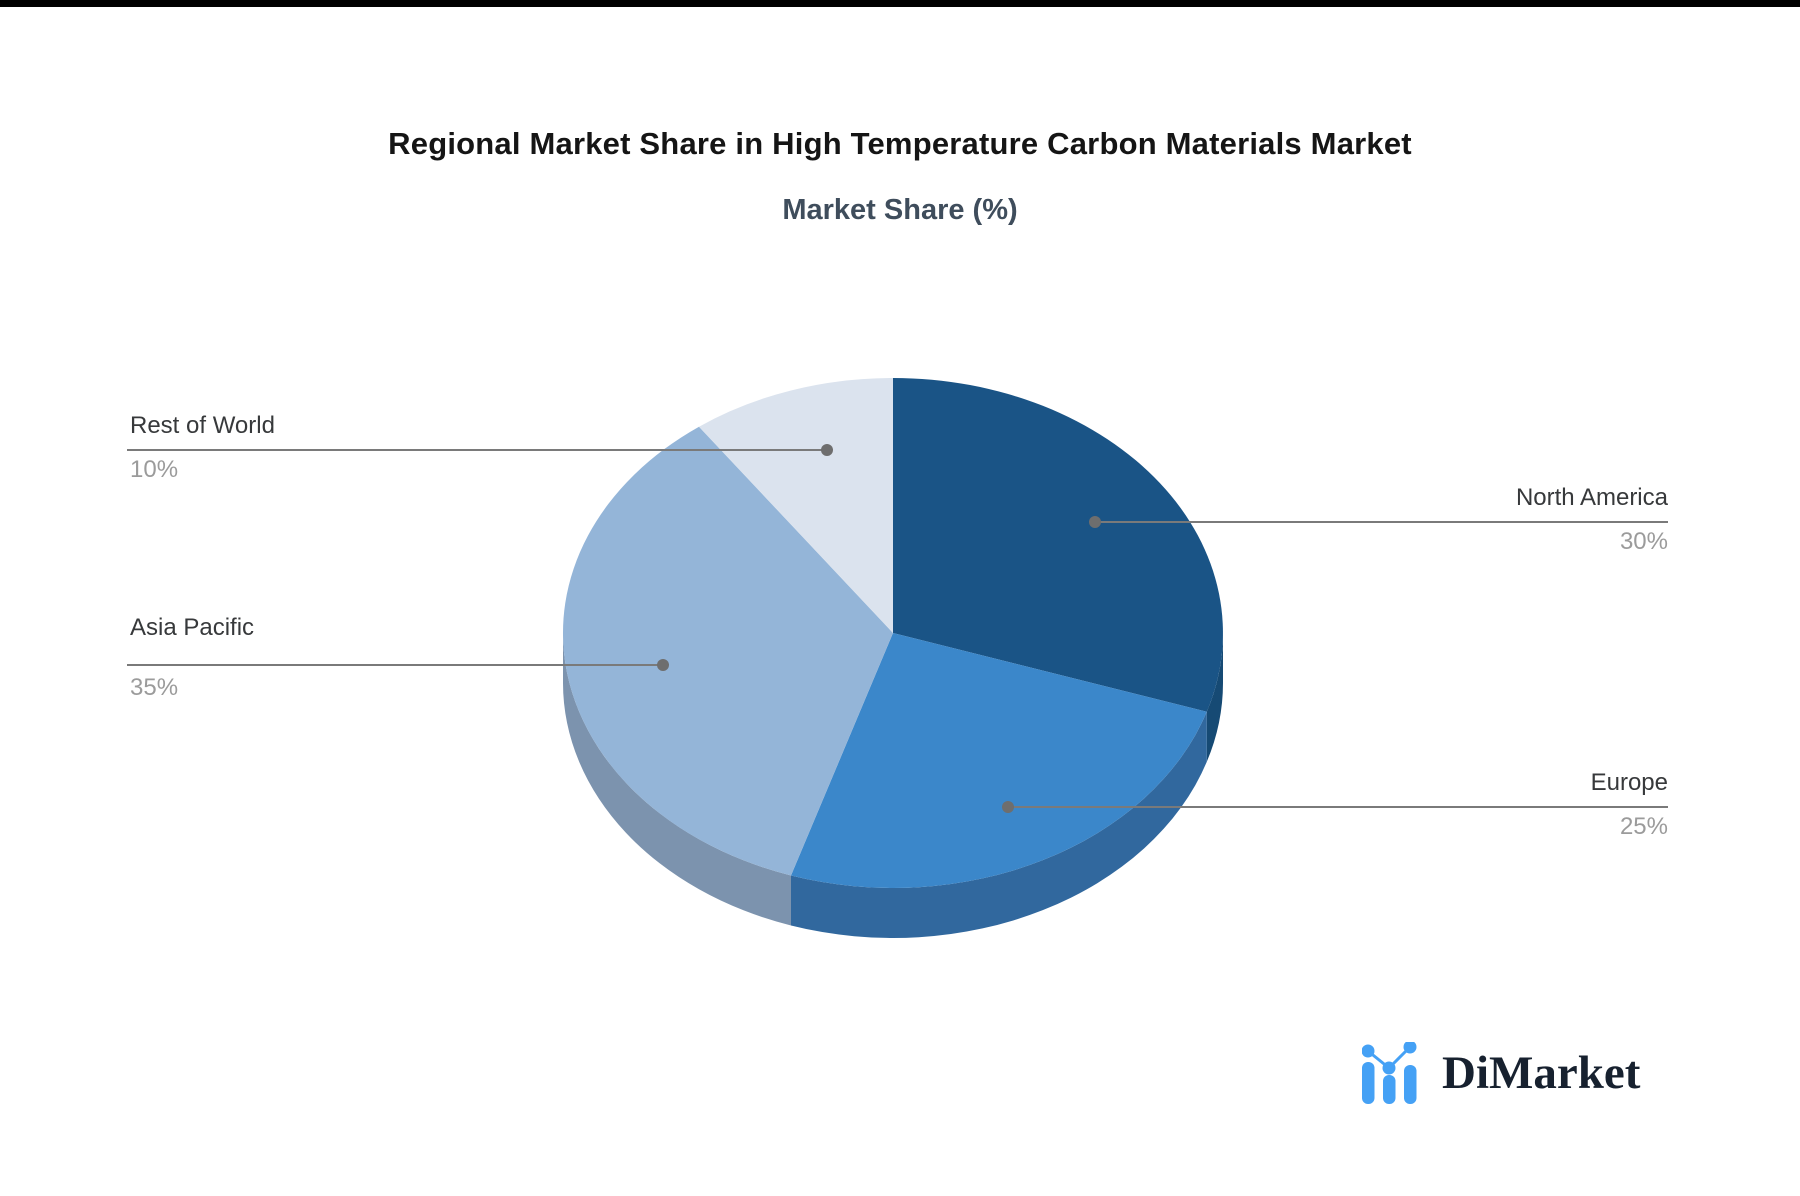 The height and width of the screenshot is (1196, 1800). I want to click on pct-europe: 25%, so click(1643, 826).